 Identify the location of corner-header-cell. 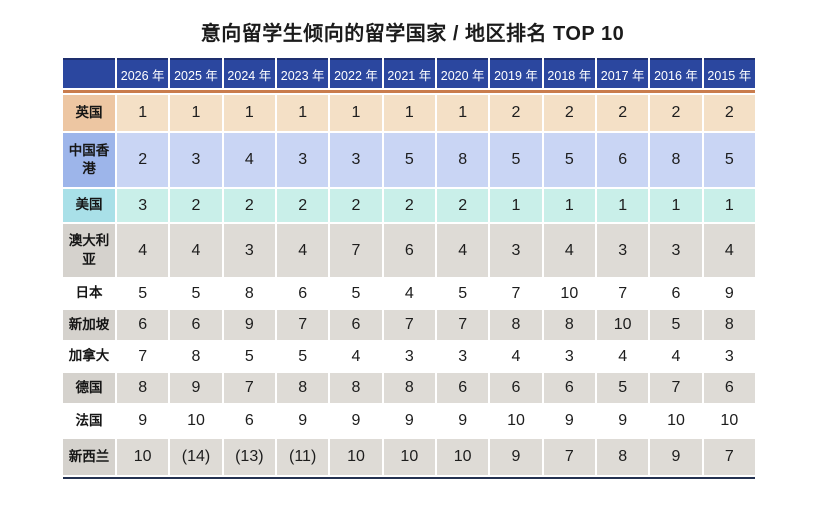
(89, 73).